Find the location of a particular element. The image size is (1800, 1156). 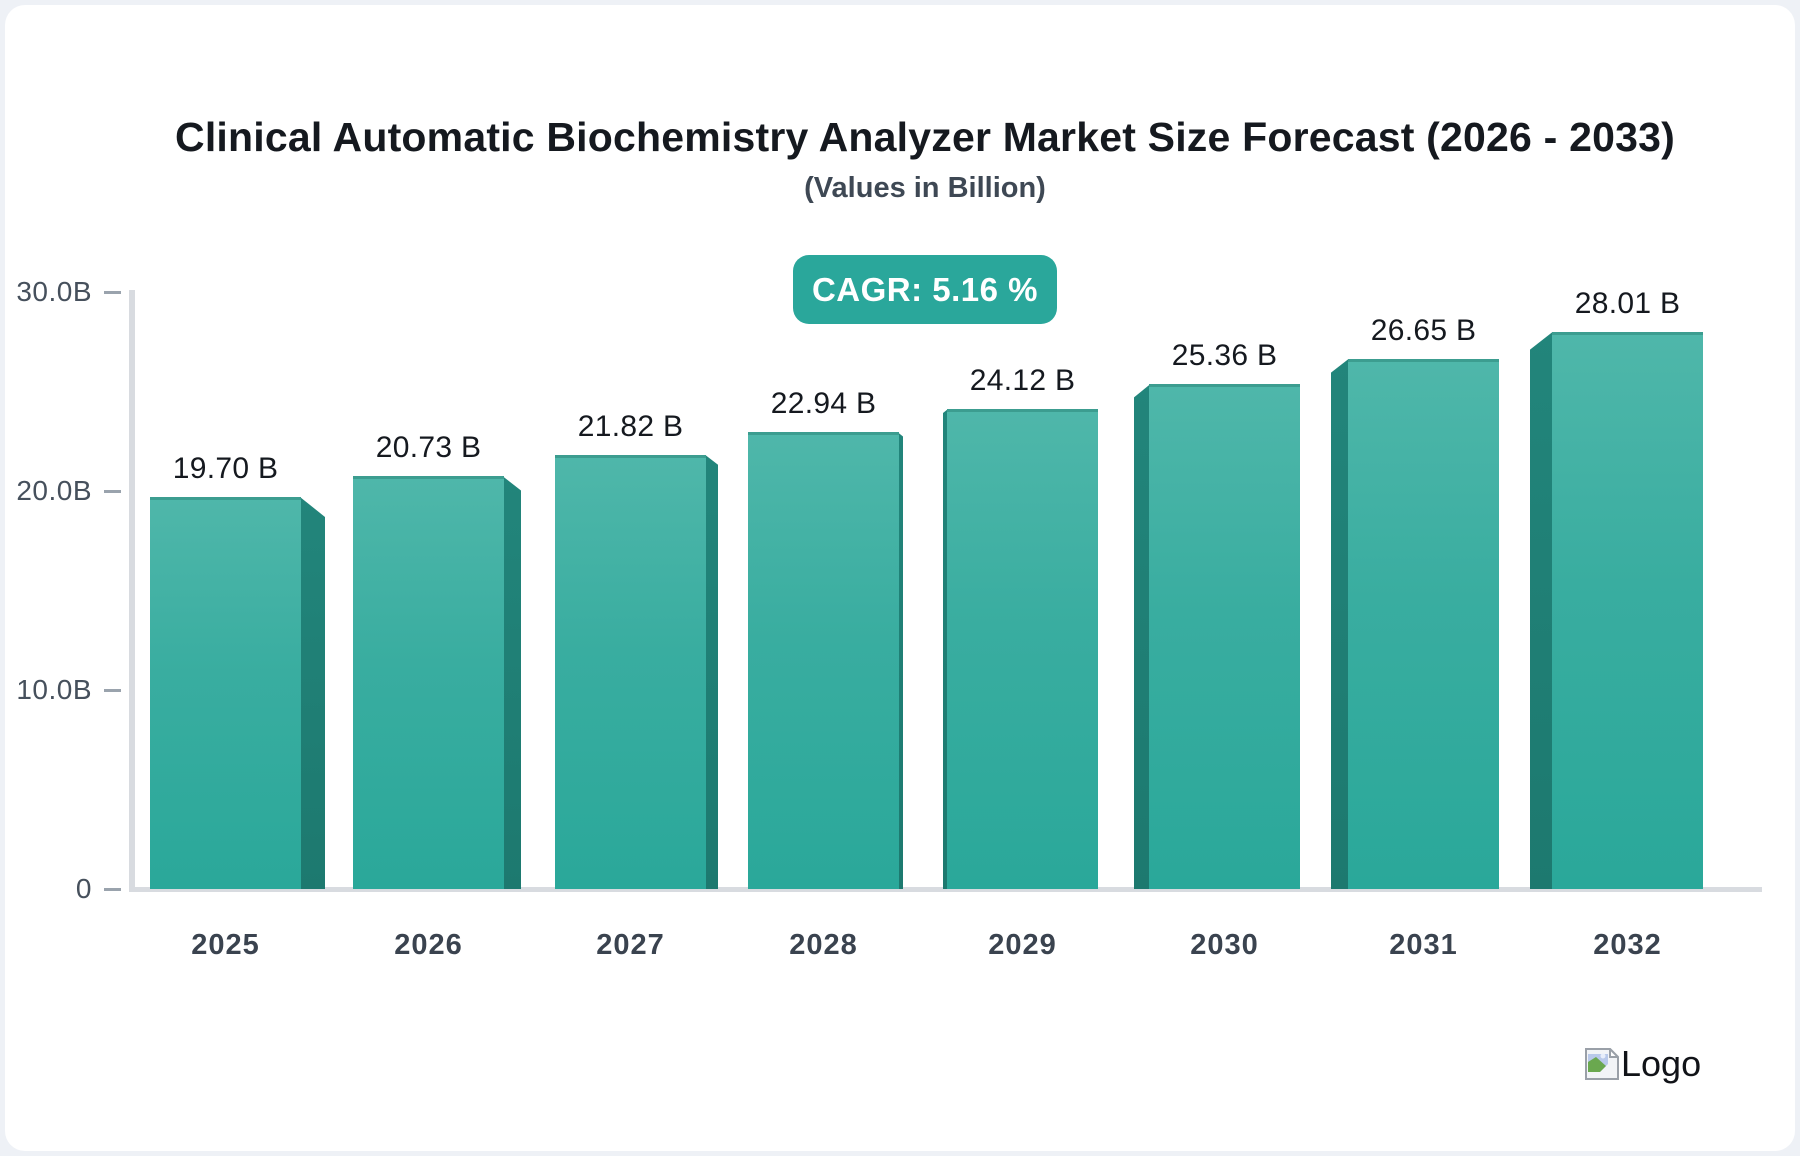

x-axis-baseline is located at coordinates (945, 889).